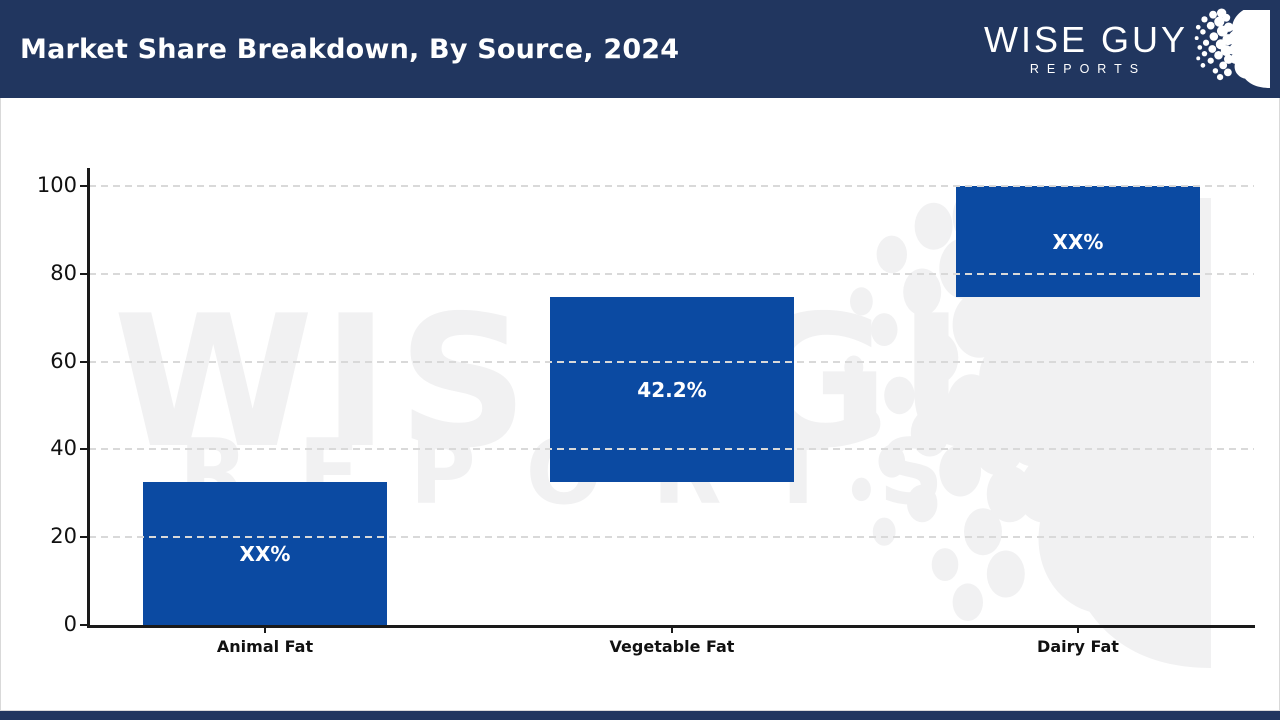 This screenshot has height=720, width=1280. Describe the element at coordinates (671, 626) in the screenshot. I see `x-axis-line` at that location.